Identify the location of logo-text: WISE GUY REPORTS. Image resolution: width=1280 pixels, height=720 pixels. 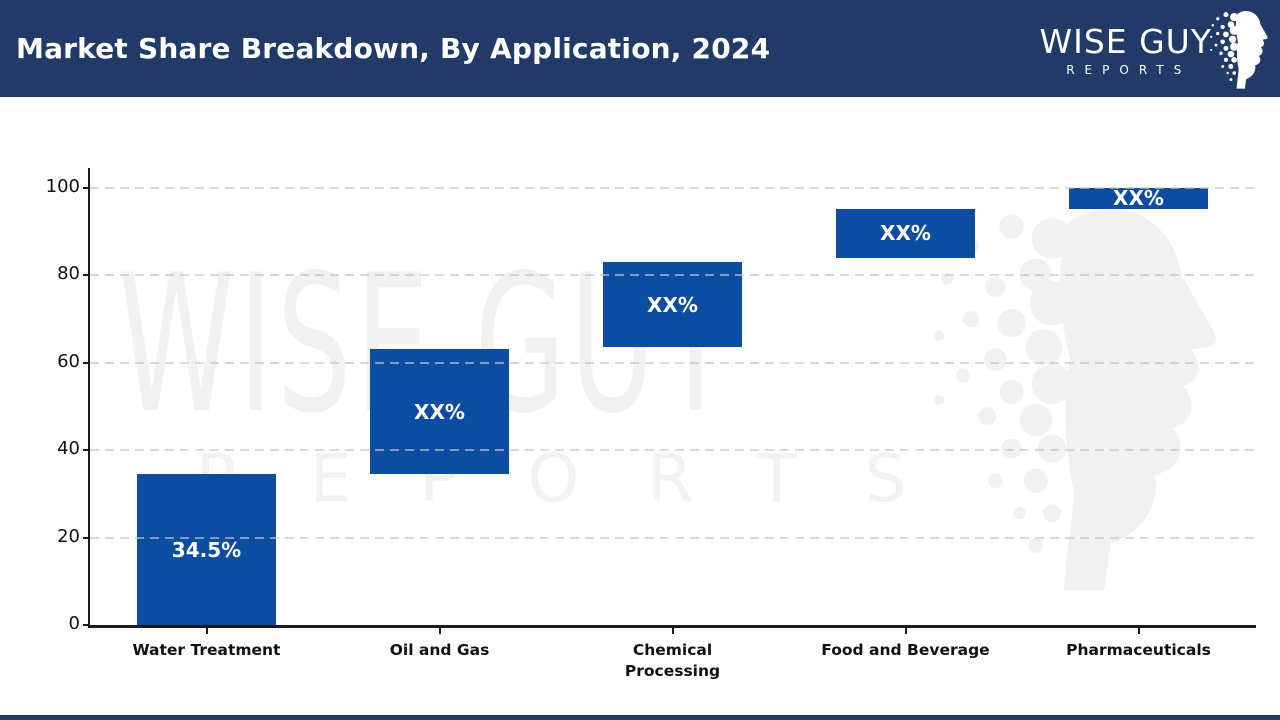
(1125, 49).